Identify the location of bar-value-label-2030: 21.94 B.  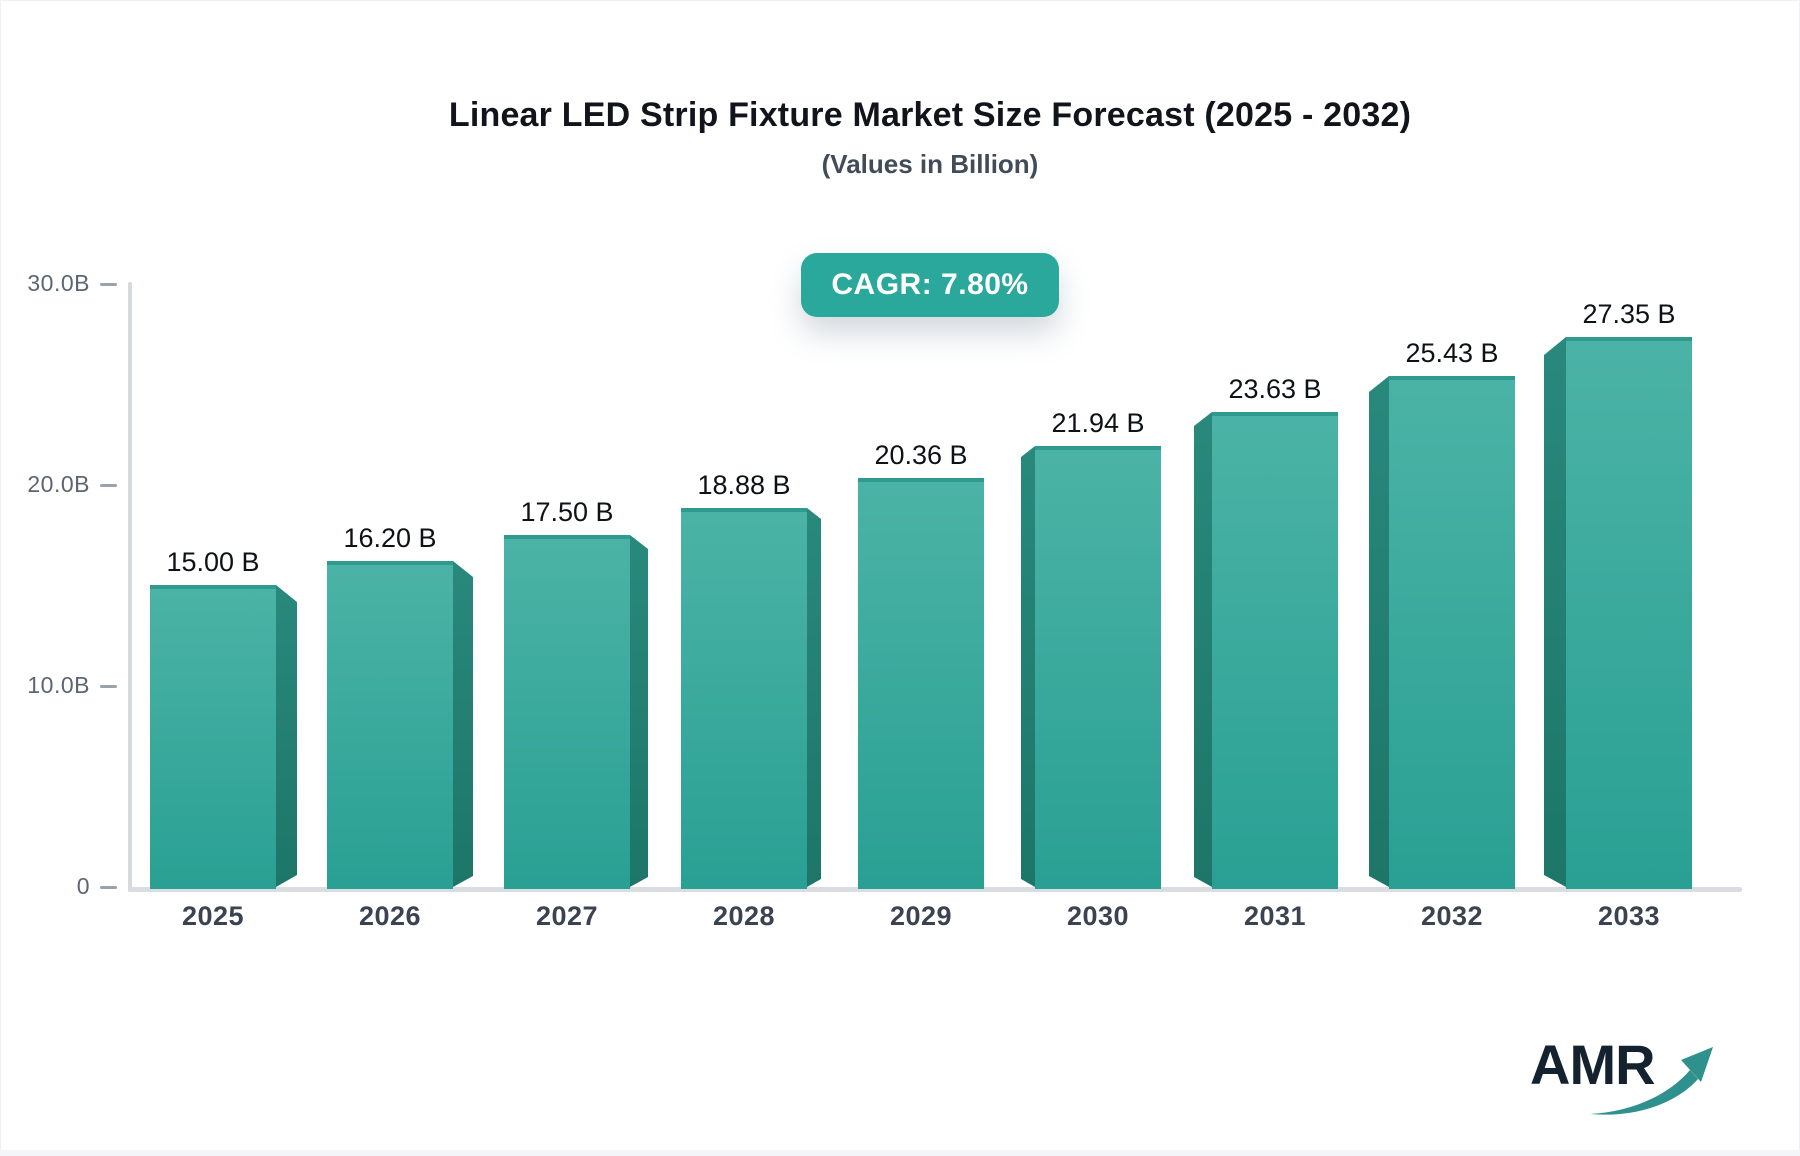
(1098, 423).